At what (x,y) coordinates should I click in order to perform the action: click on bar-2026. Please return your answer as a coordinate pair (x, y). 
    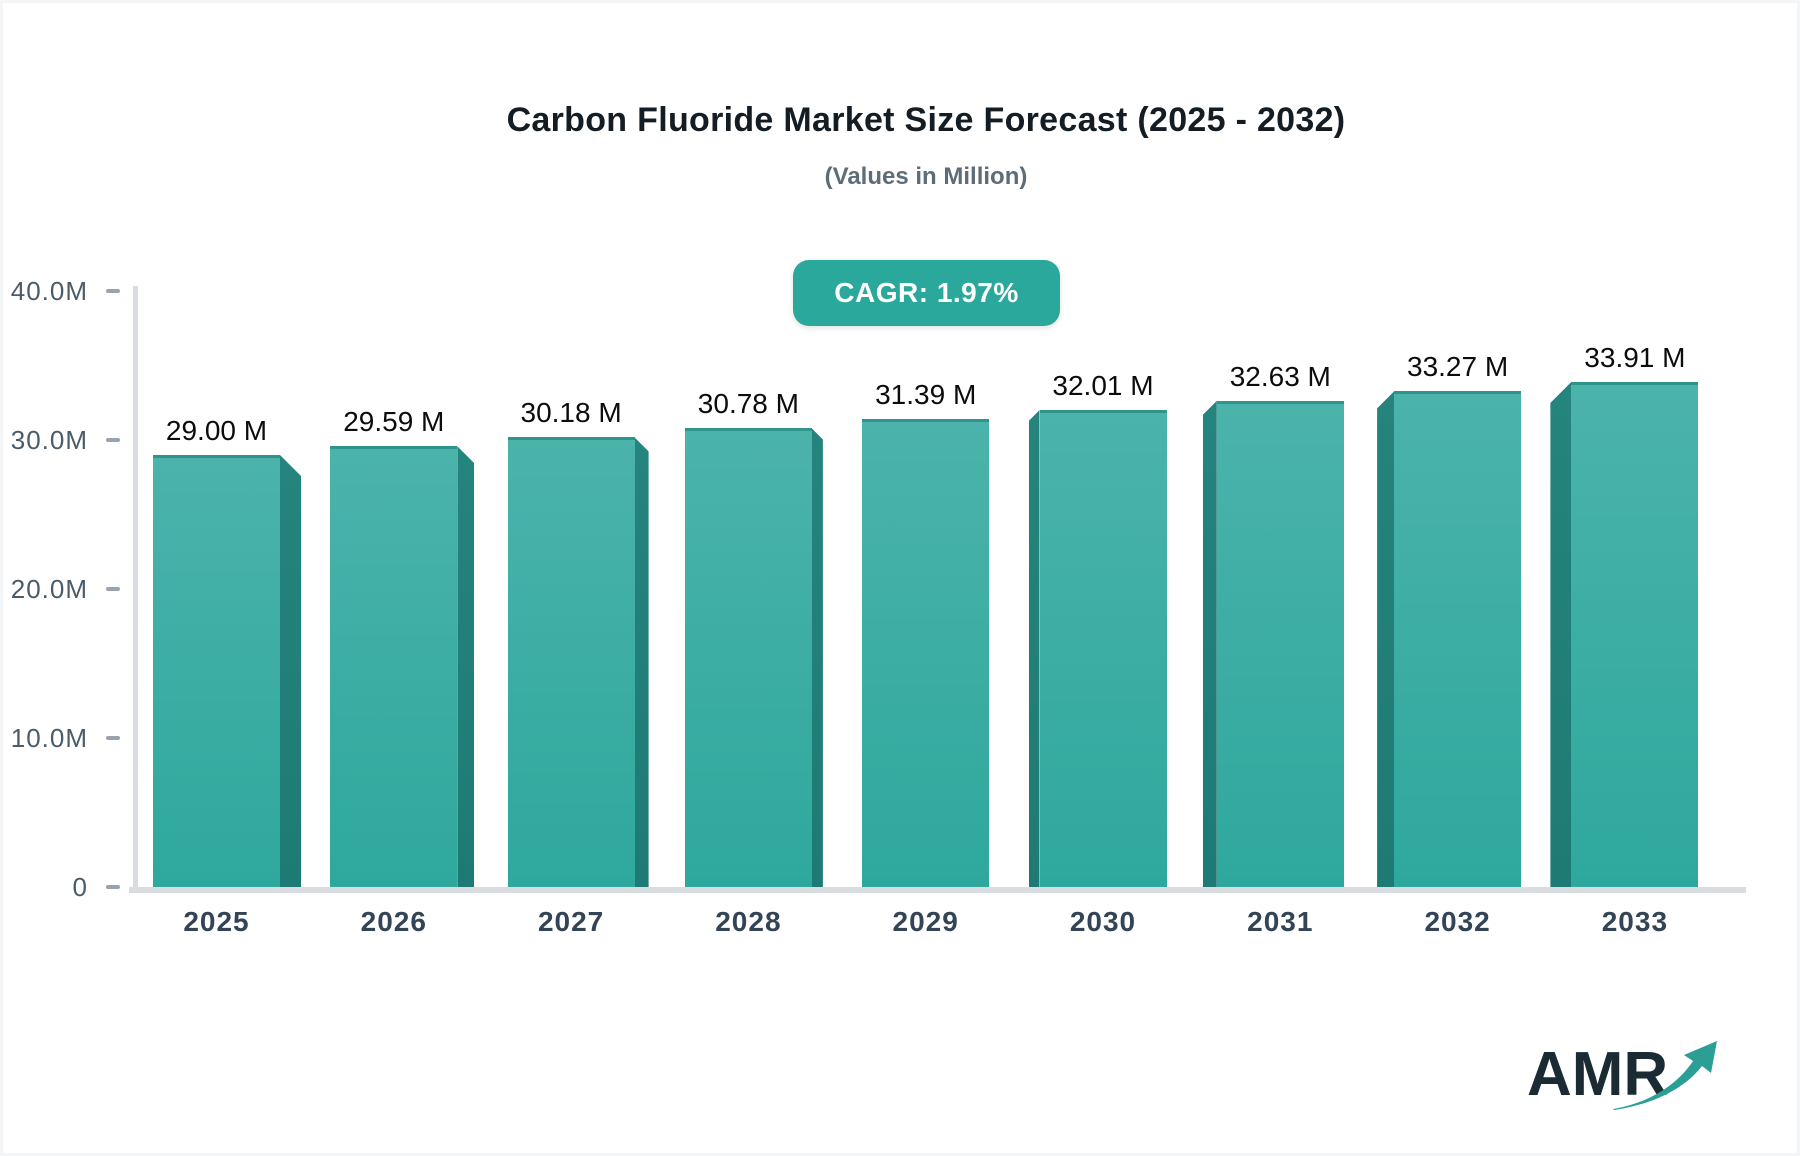
    Looking at the image, I should click on (402, 666).